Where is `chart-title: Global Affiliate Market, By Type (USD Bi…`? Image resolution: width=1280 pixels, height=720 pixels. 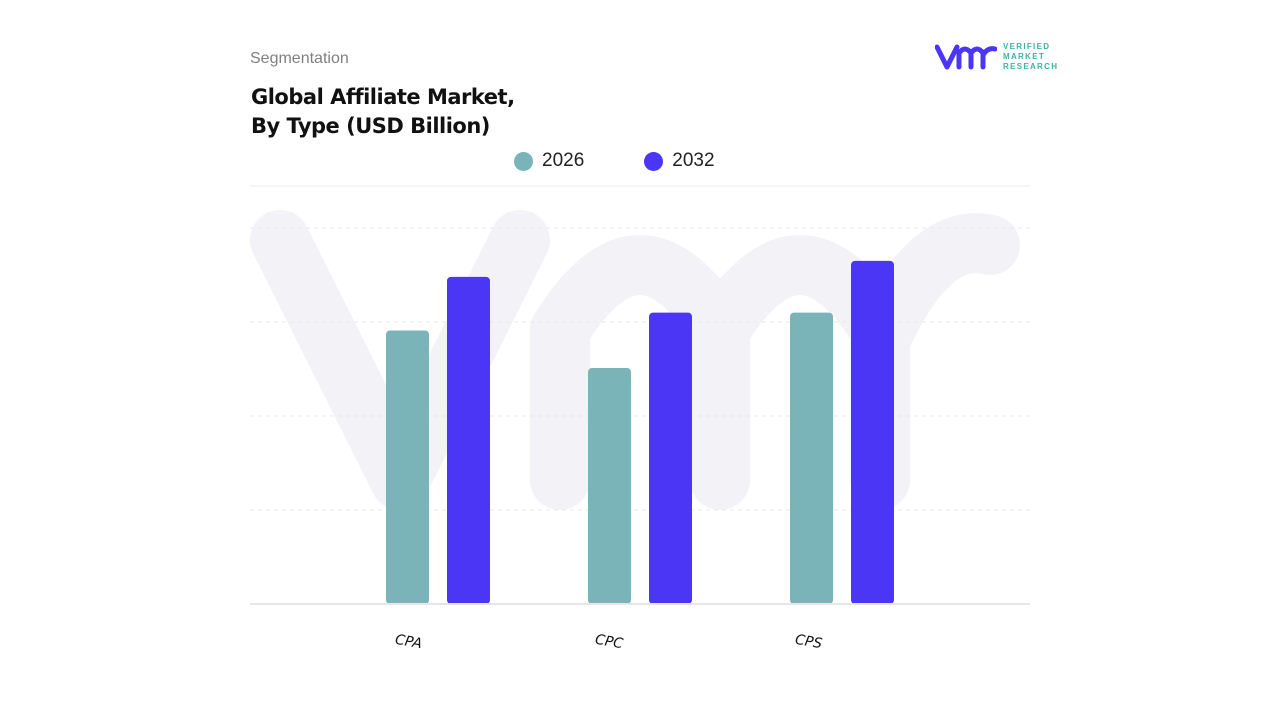 chart-title: Global Affiliate Market, By Type (USD Bi… is located at coordinates (383, 112).